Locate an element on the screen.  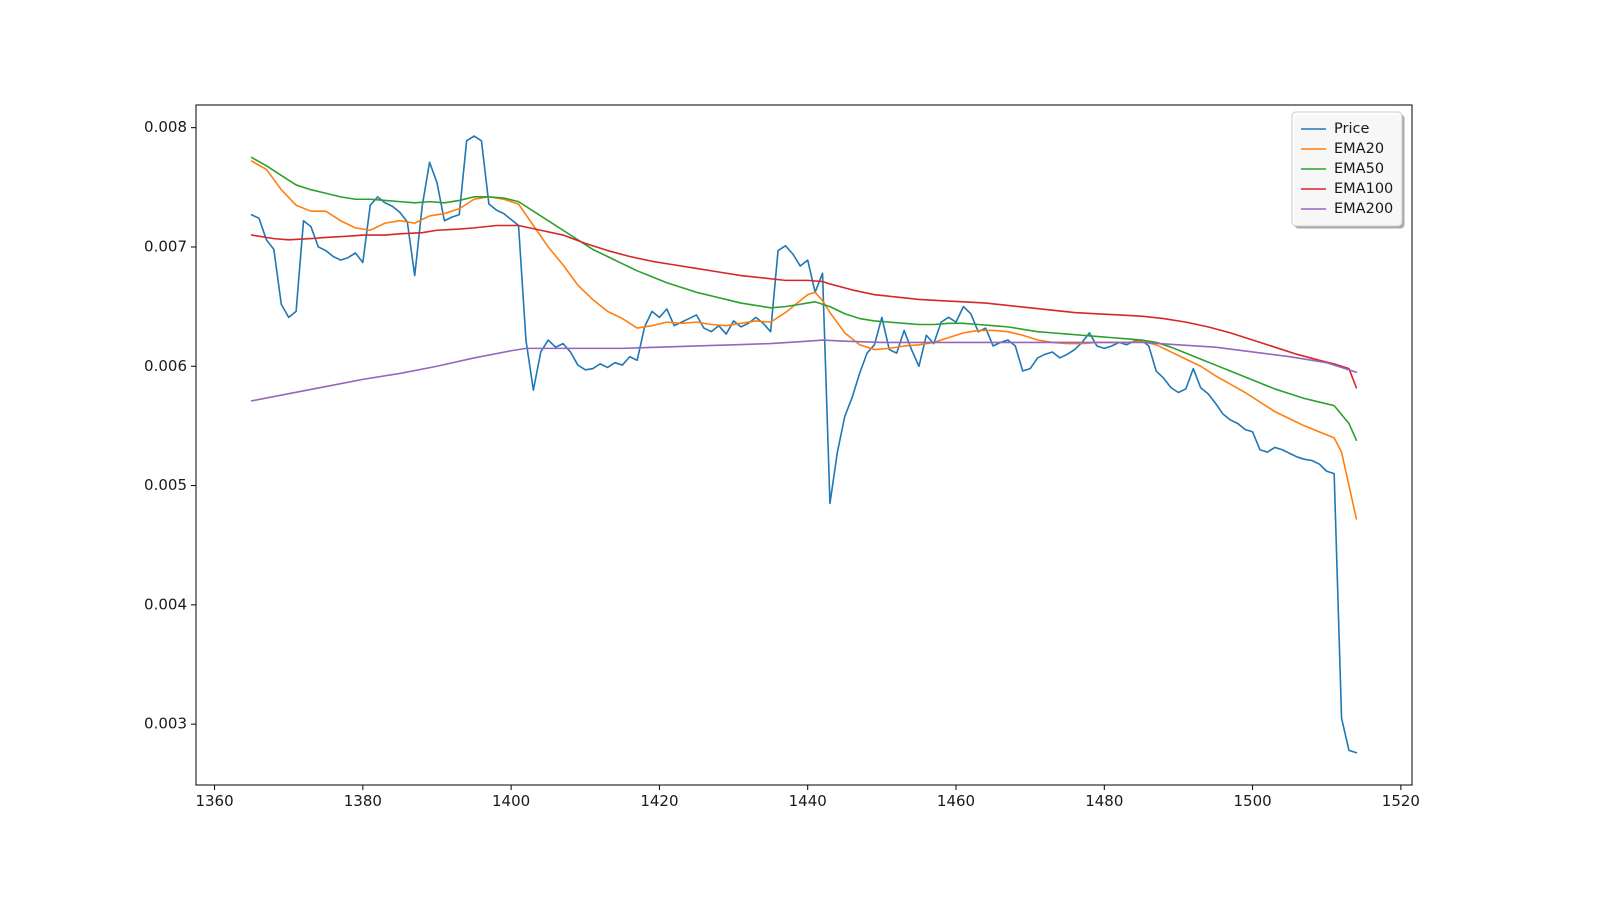
legend-label: EMA50 is located at coordinates (1359, 169).